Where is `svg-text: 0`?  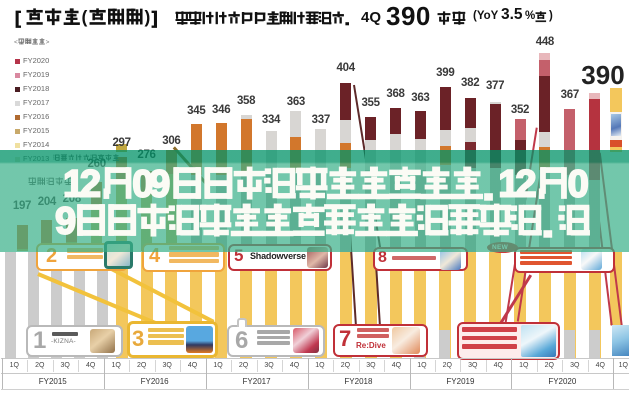 svg-text: 0 is located at coordinates (578, 185).